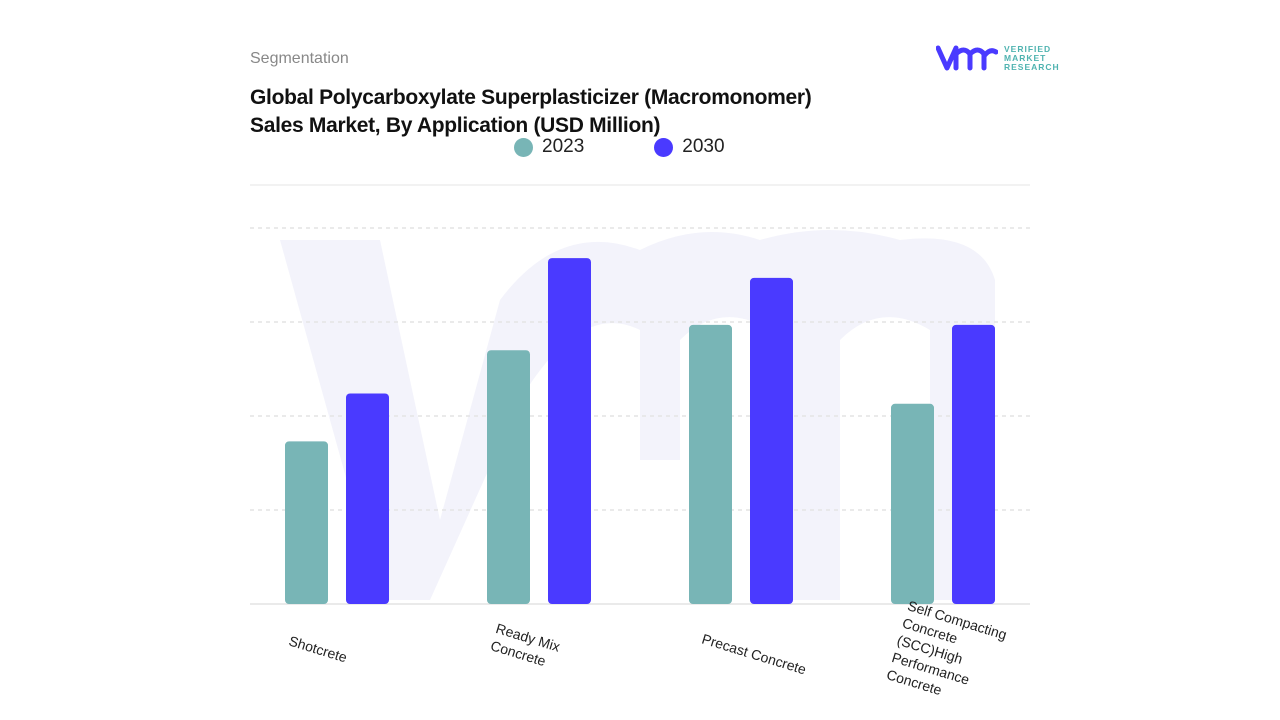 This screenshot has width=1280, height=720. What do you see at coordinates (1028, 48) in the screenshot?
I see `logo-text-1: VERIFIED` at bounding box center [1028, 48].